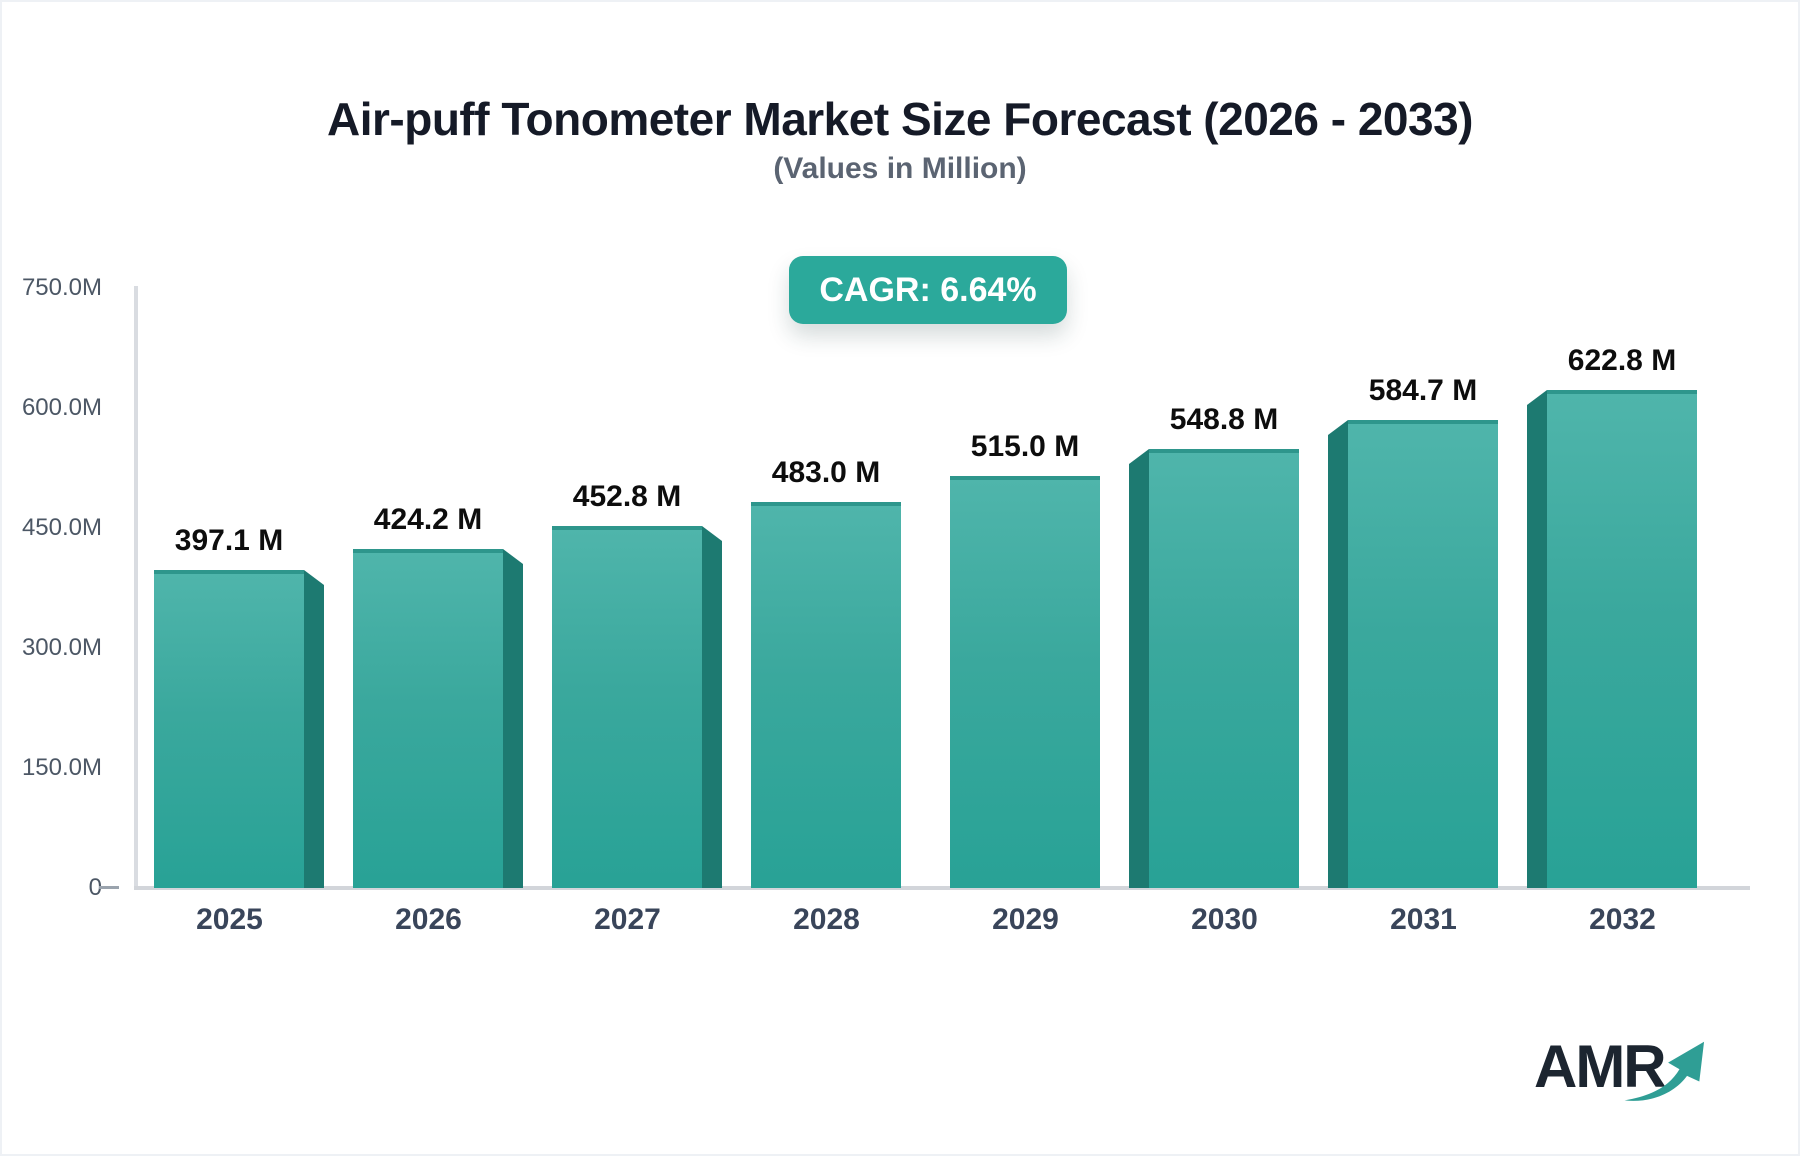 Image resolution: width=1800 pixels, height=1156 pixels. I want to click on x-tick-label-2027: 2027, so click(627, 919).